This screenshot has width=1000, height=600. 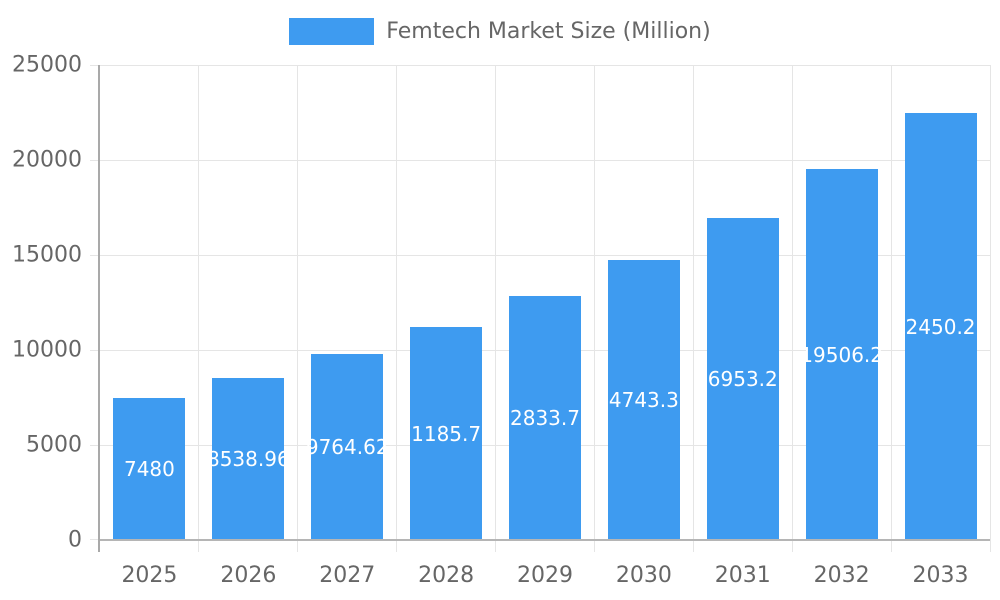 I want to click on y-tick-label: 0, so click(x=75, y=540).